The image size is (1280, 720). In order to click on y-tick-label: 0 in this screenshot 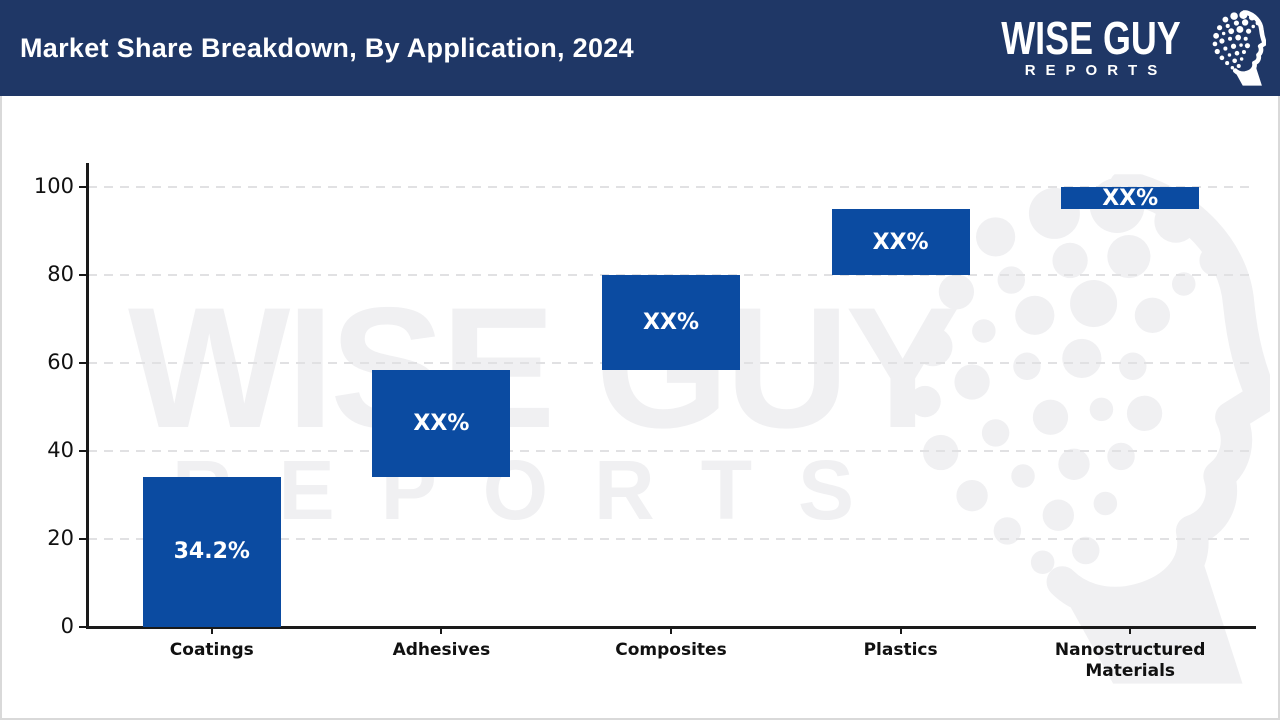, I will do `click(67, 626)`.